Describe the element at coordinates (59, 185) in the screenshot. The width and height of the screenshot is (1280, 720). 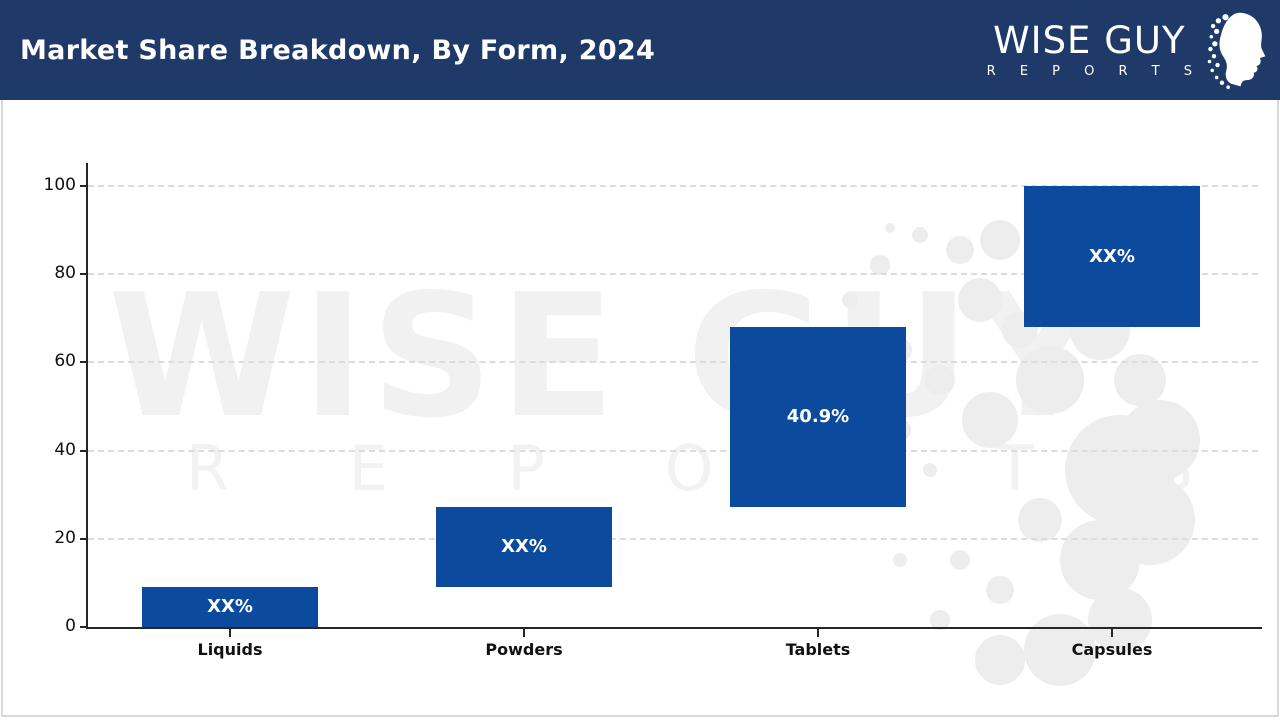
I see `y-tick-label: 100` at that location.